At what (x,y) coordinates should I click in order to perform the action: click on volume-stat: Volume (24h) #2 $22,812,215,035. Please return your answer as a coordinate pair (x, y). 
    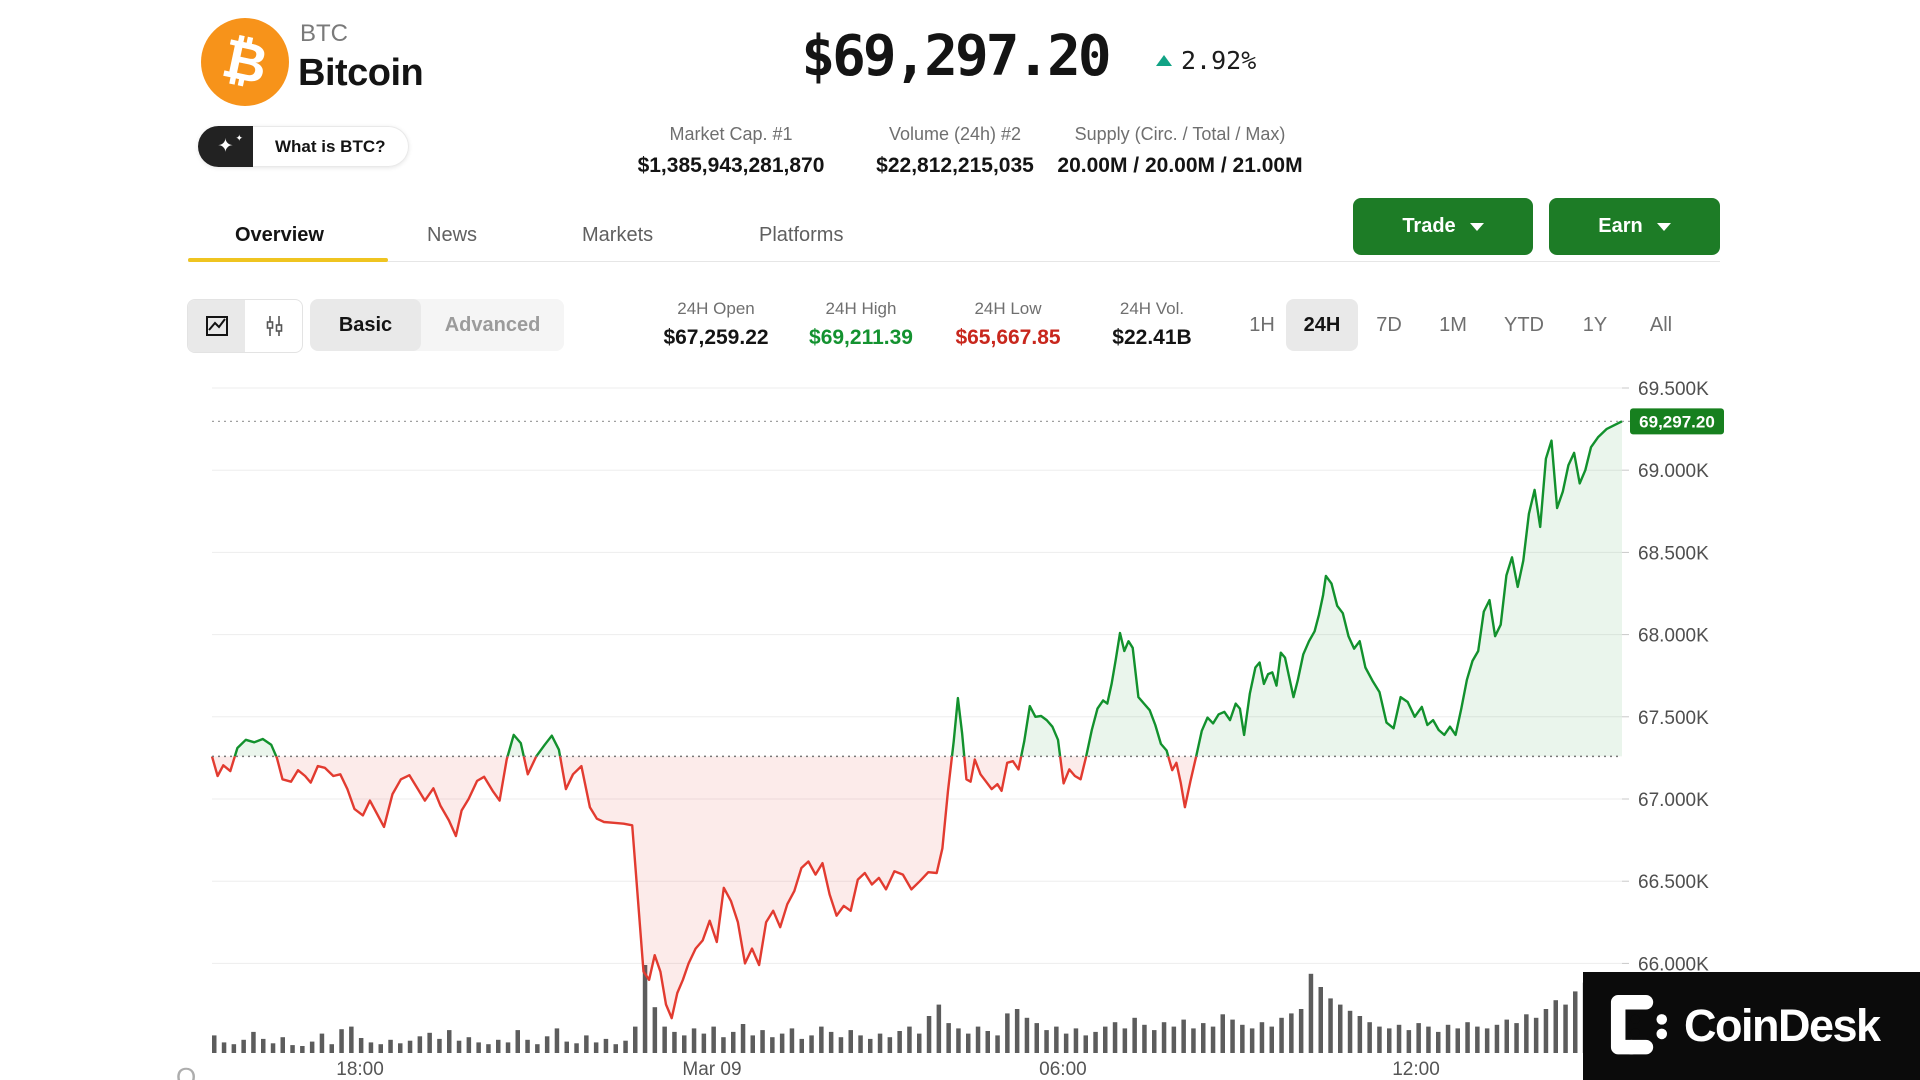
    Looking at the image, I should click on (955, 151).